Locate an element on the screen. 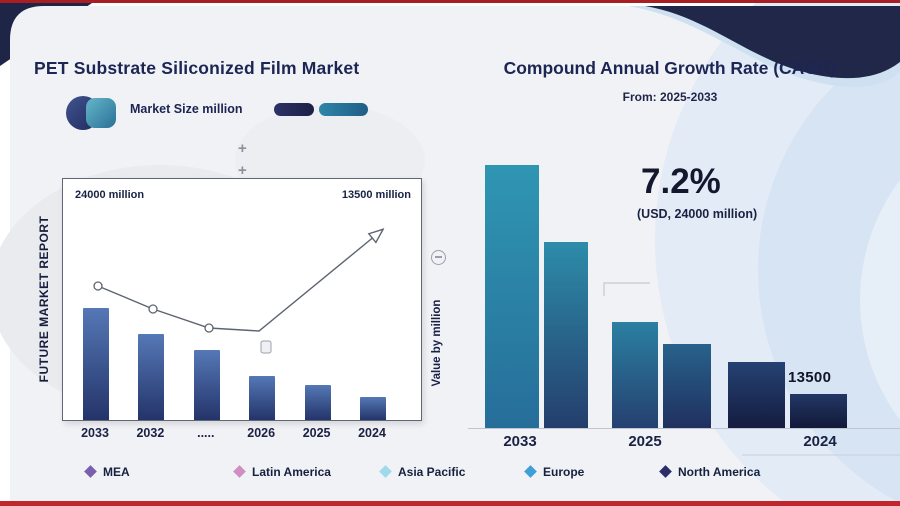 The image size is (900, 506). left-chart-title: PET Substrate Siliconized Film Market is located at coordinates (197, 68).